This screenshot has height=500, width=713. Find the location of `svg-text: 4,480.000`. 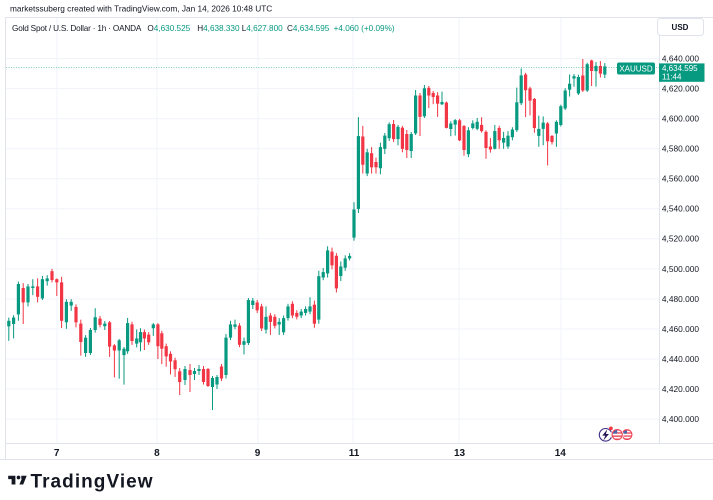

svg-text: 4,480.000 is located at coordinates (680, 299).